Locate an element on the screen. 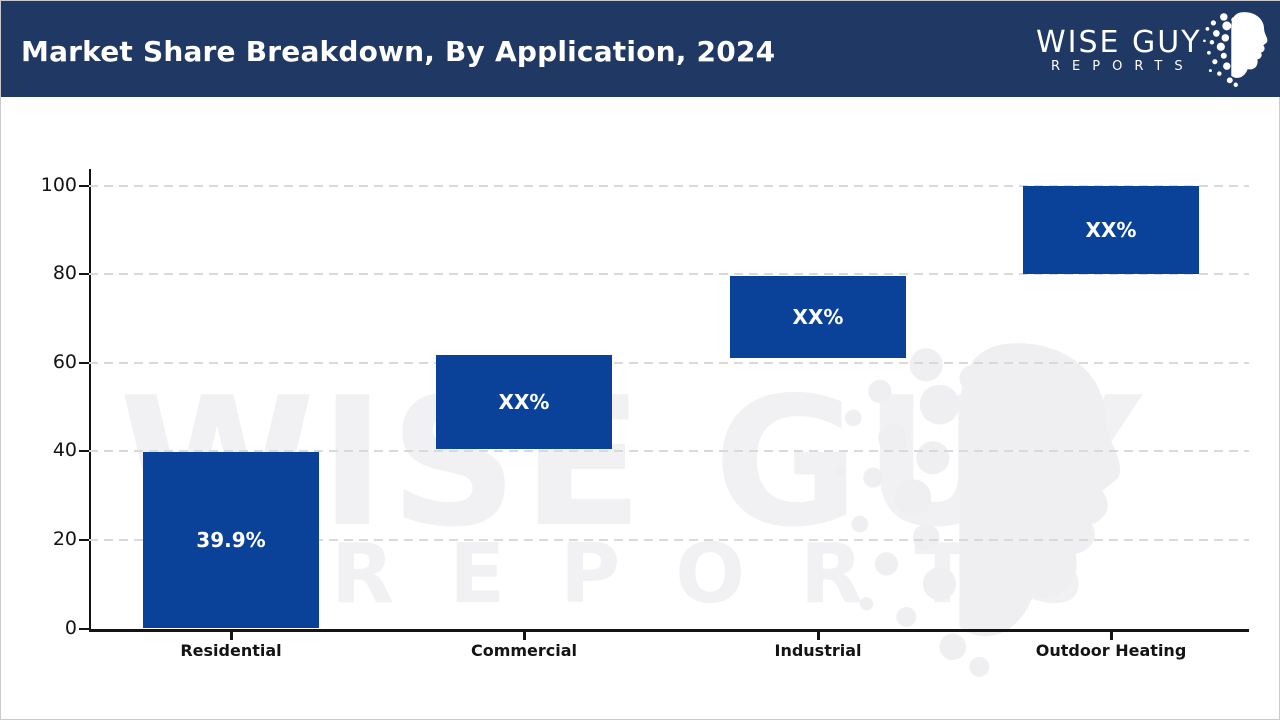 This screenshot has width=1280, height=721. x-category-label: Residential is located at coordinates (231, 650).